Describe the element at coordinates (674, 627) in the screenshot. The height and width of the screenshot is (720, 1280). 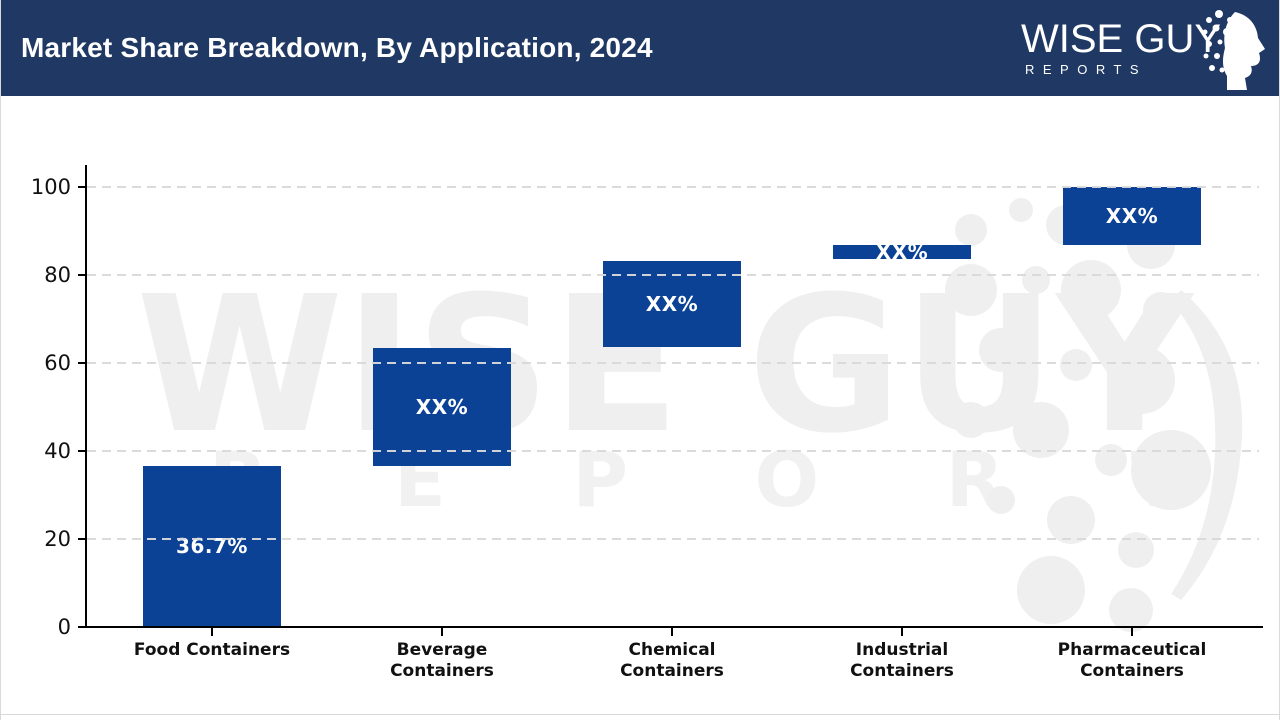
I see `x-axis-line` at that location.